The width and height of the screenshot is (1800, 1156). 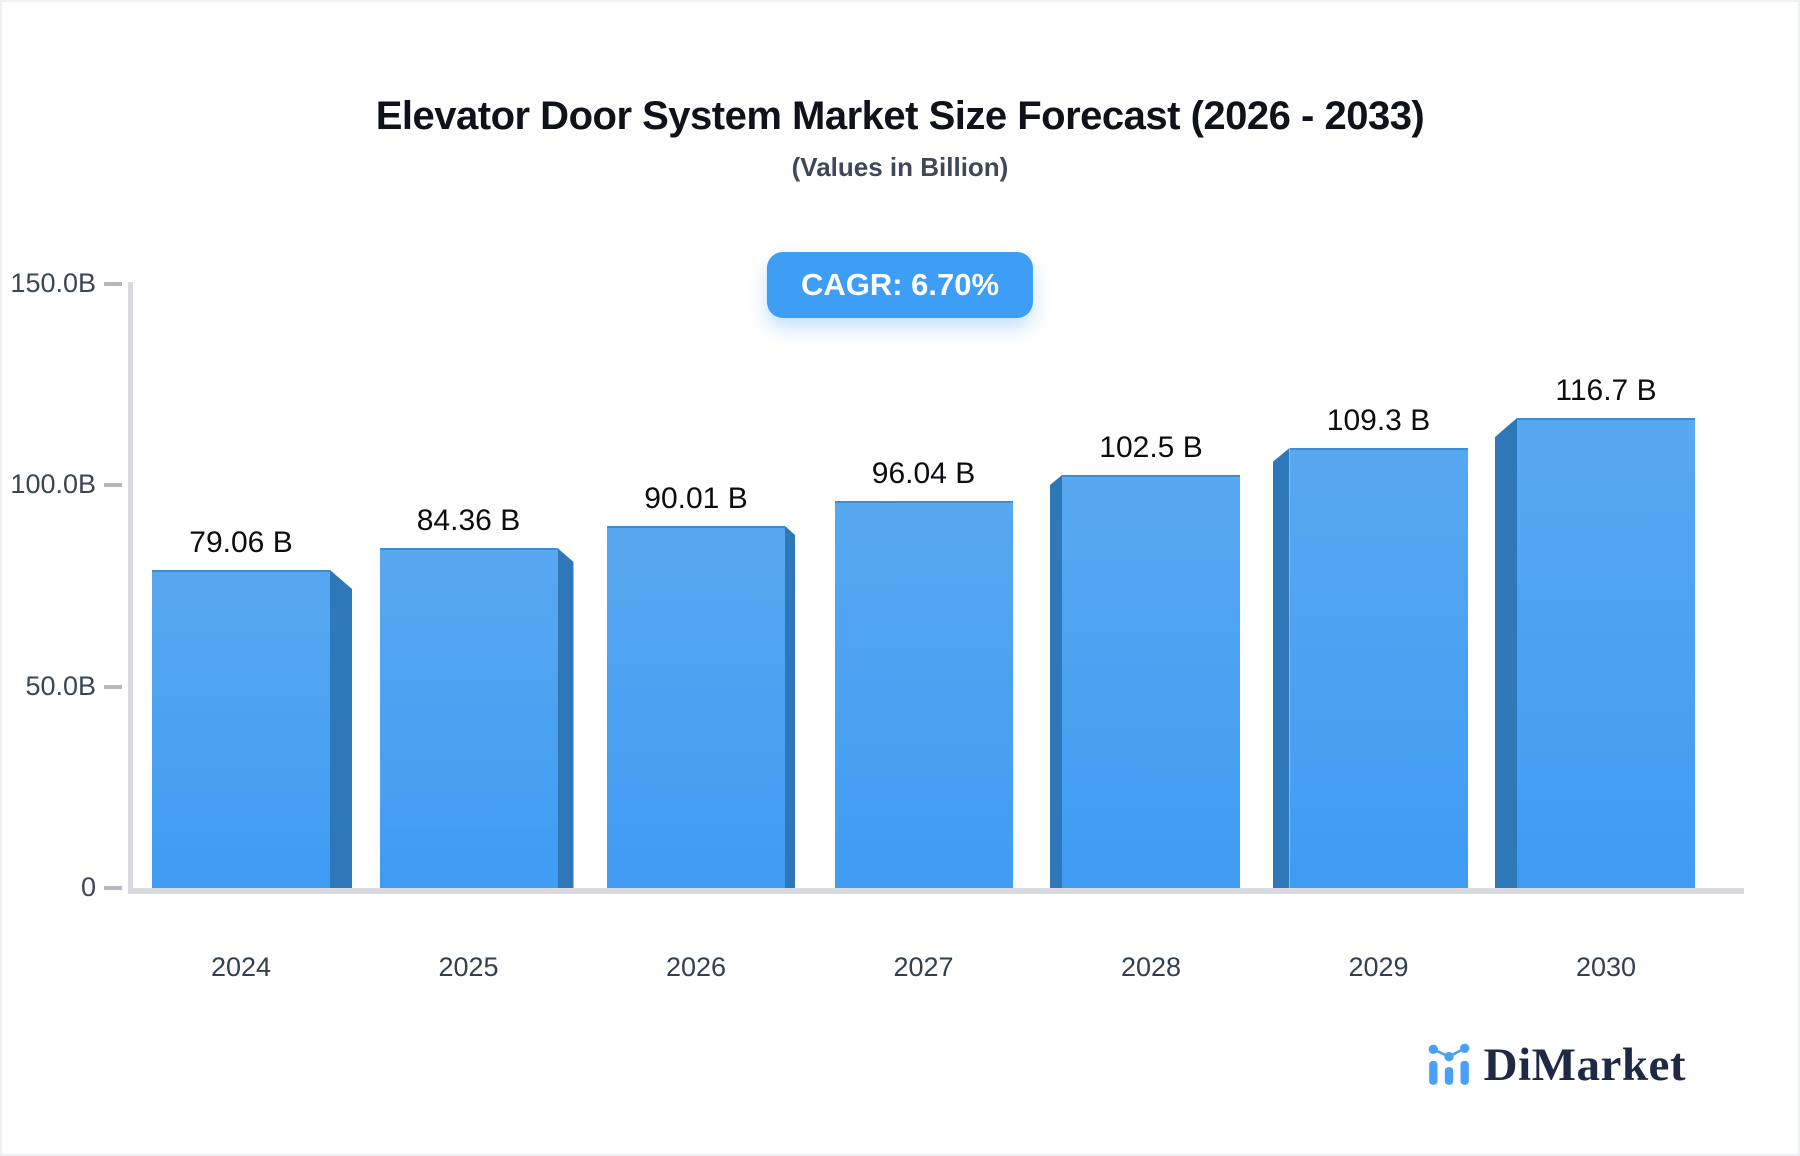 I want to click on chart-subtitle: (Values in Billion), so click(x=900, y=167).